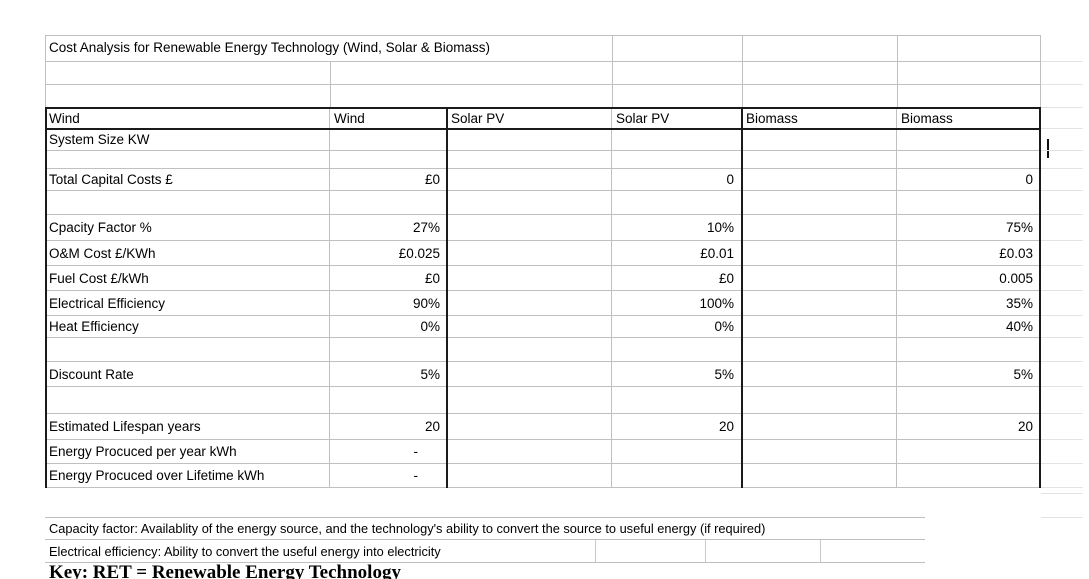  I want to click on cell-label: Electrical Efficiency, so click(187, 303).